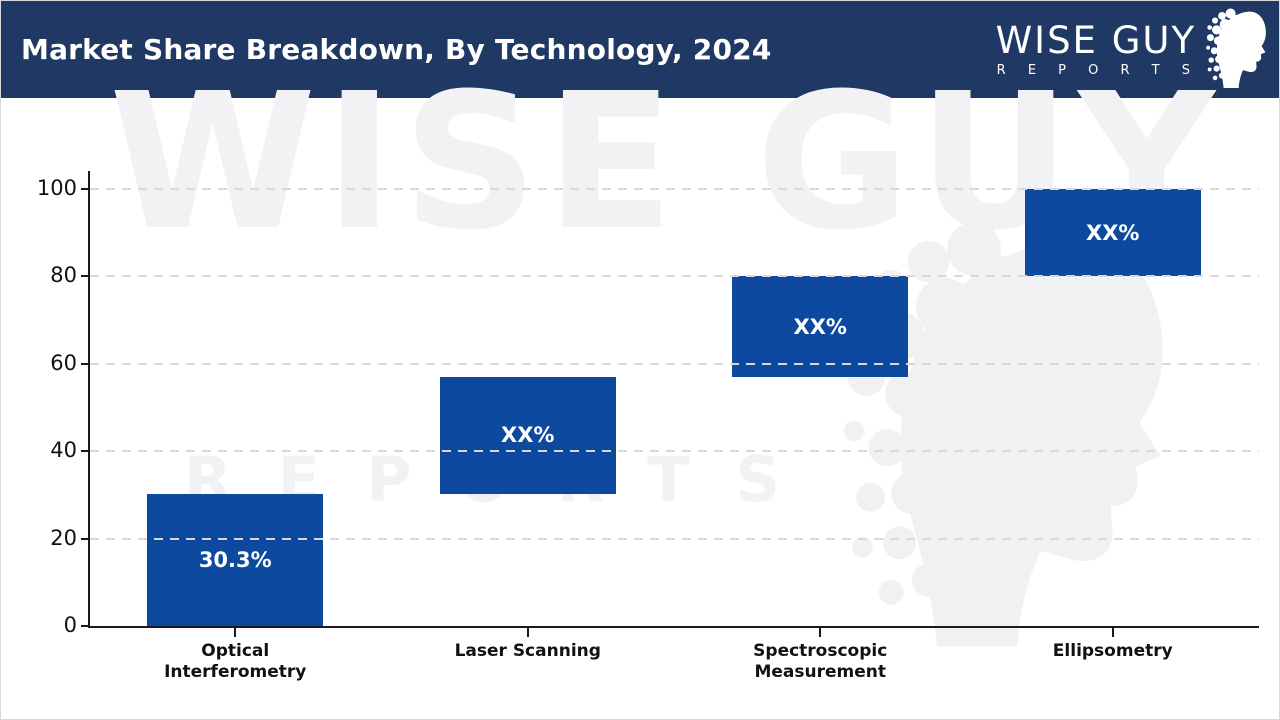 This screenshot has width=1280, height=720. What do you see at coordinates (56, 188) in the screenshot?
I see `y-tick-label: 100` at bounding box center [56, 188].